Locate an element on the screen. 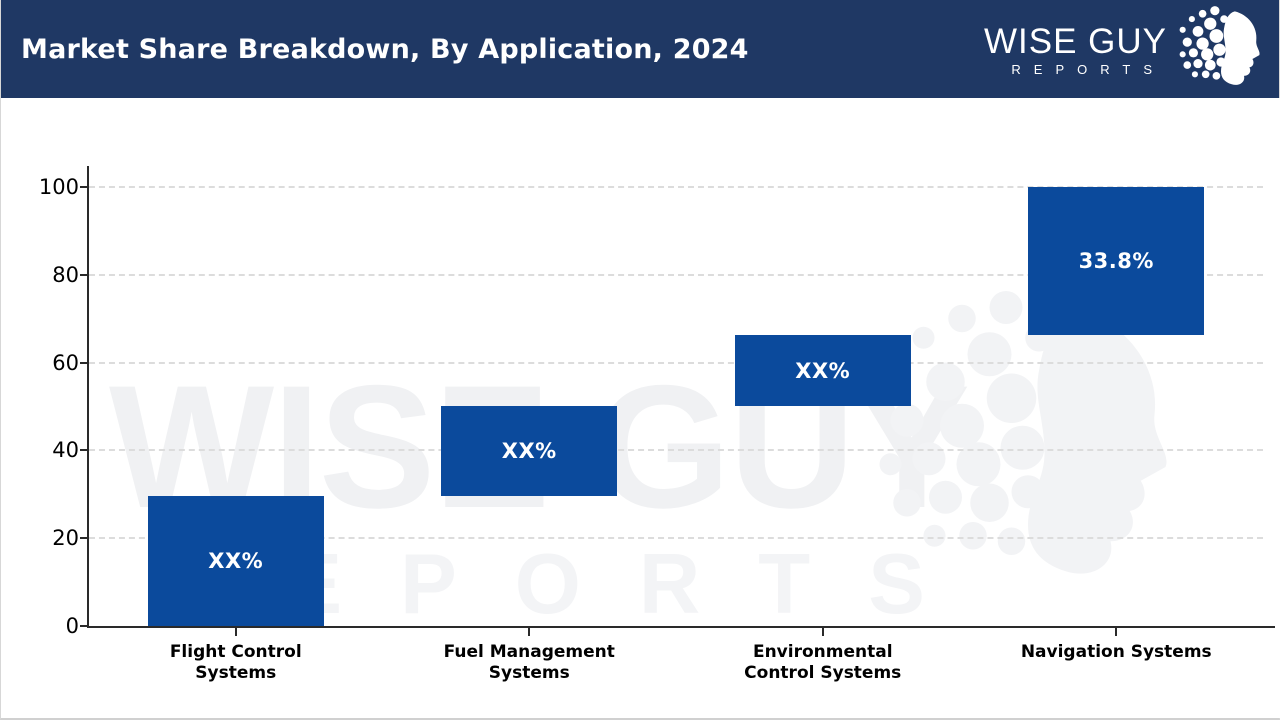 The height and width of the screenshot is (720, 1280). bar-value-label: 33.8% is located at coordinates (1116, 261).